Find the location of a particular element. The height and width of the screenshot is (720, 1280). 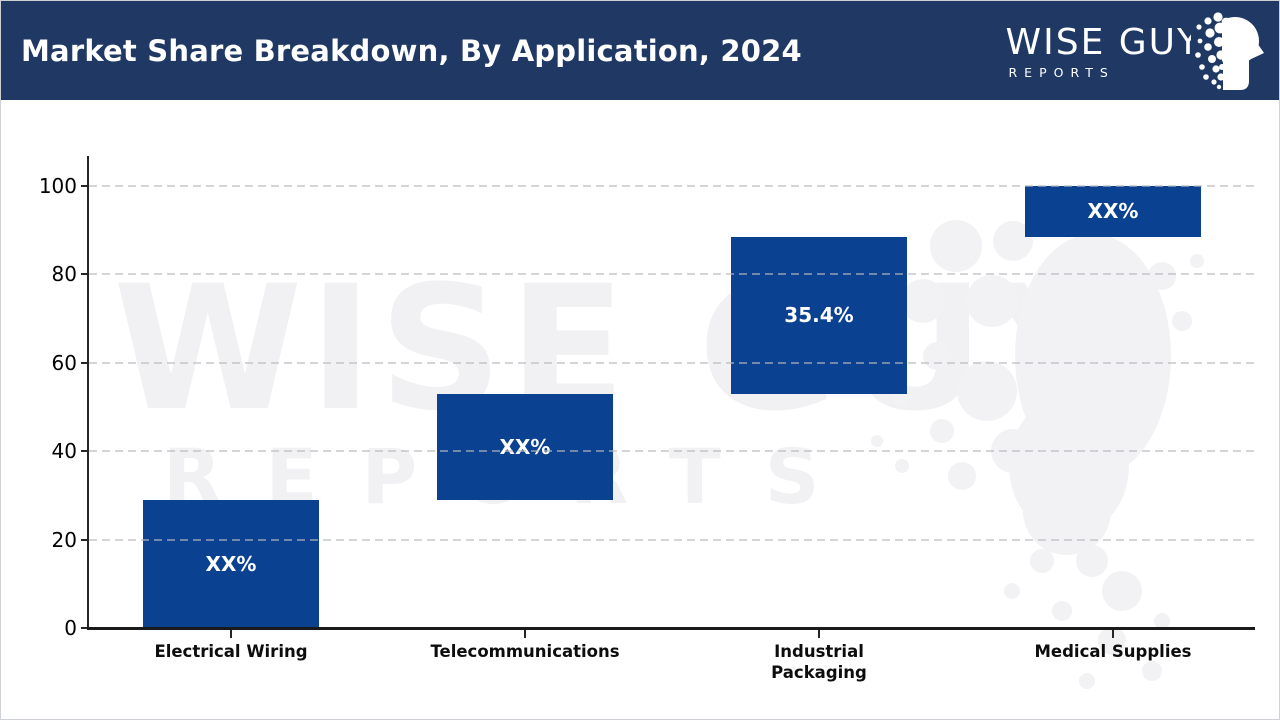

x-category-label: Telecommunications is located at coordinates (525, 651).